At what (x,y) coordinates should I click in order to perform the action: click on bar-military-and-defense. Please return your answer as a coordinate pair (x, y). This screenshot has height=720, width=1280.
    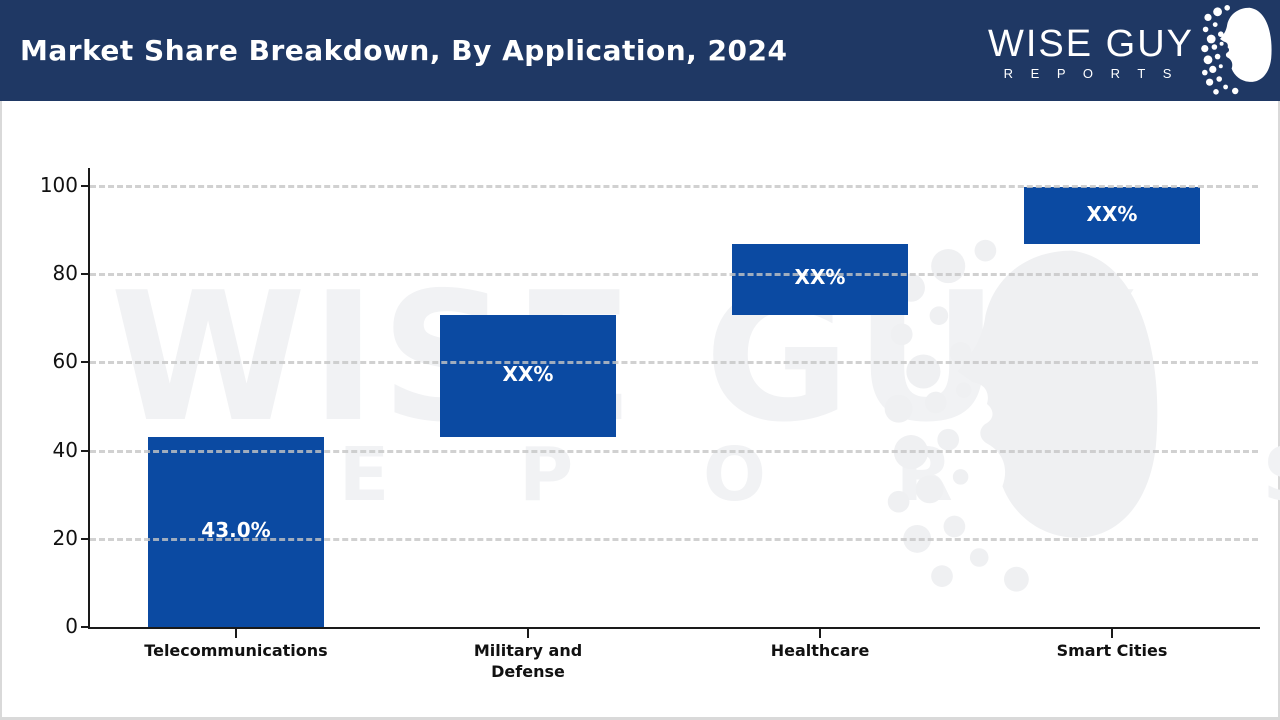
    Looking at the image, I should click on (528, 376).